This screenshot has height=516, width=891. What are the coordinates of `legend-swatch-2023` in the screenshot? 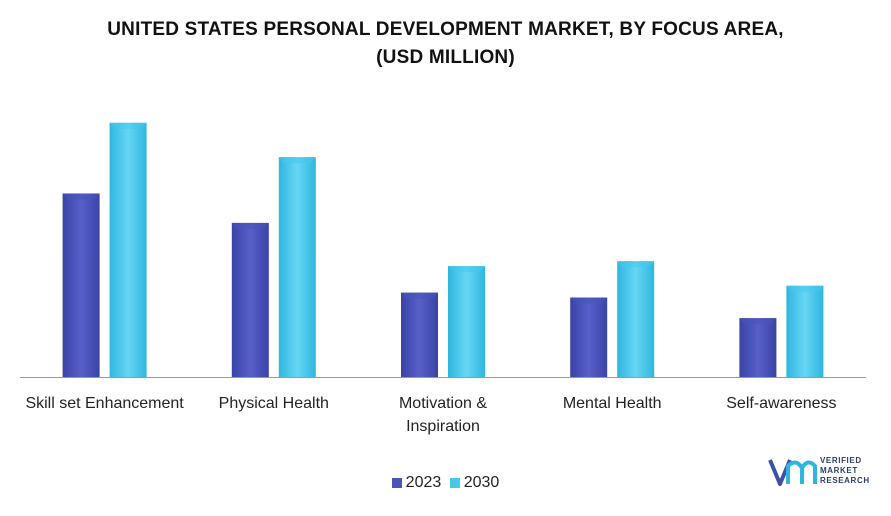 It's located at (396, 483).